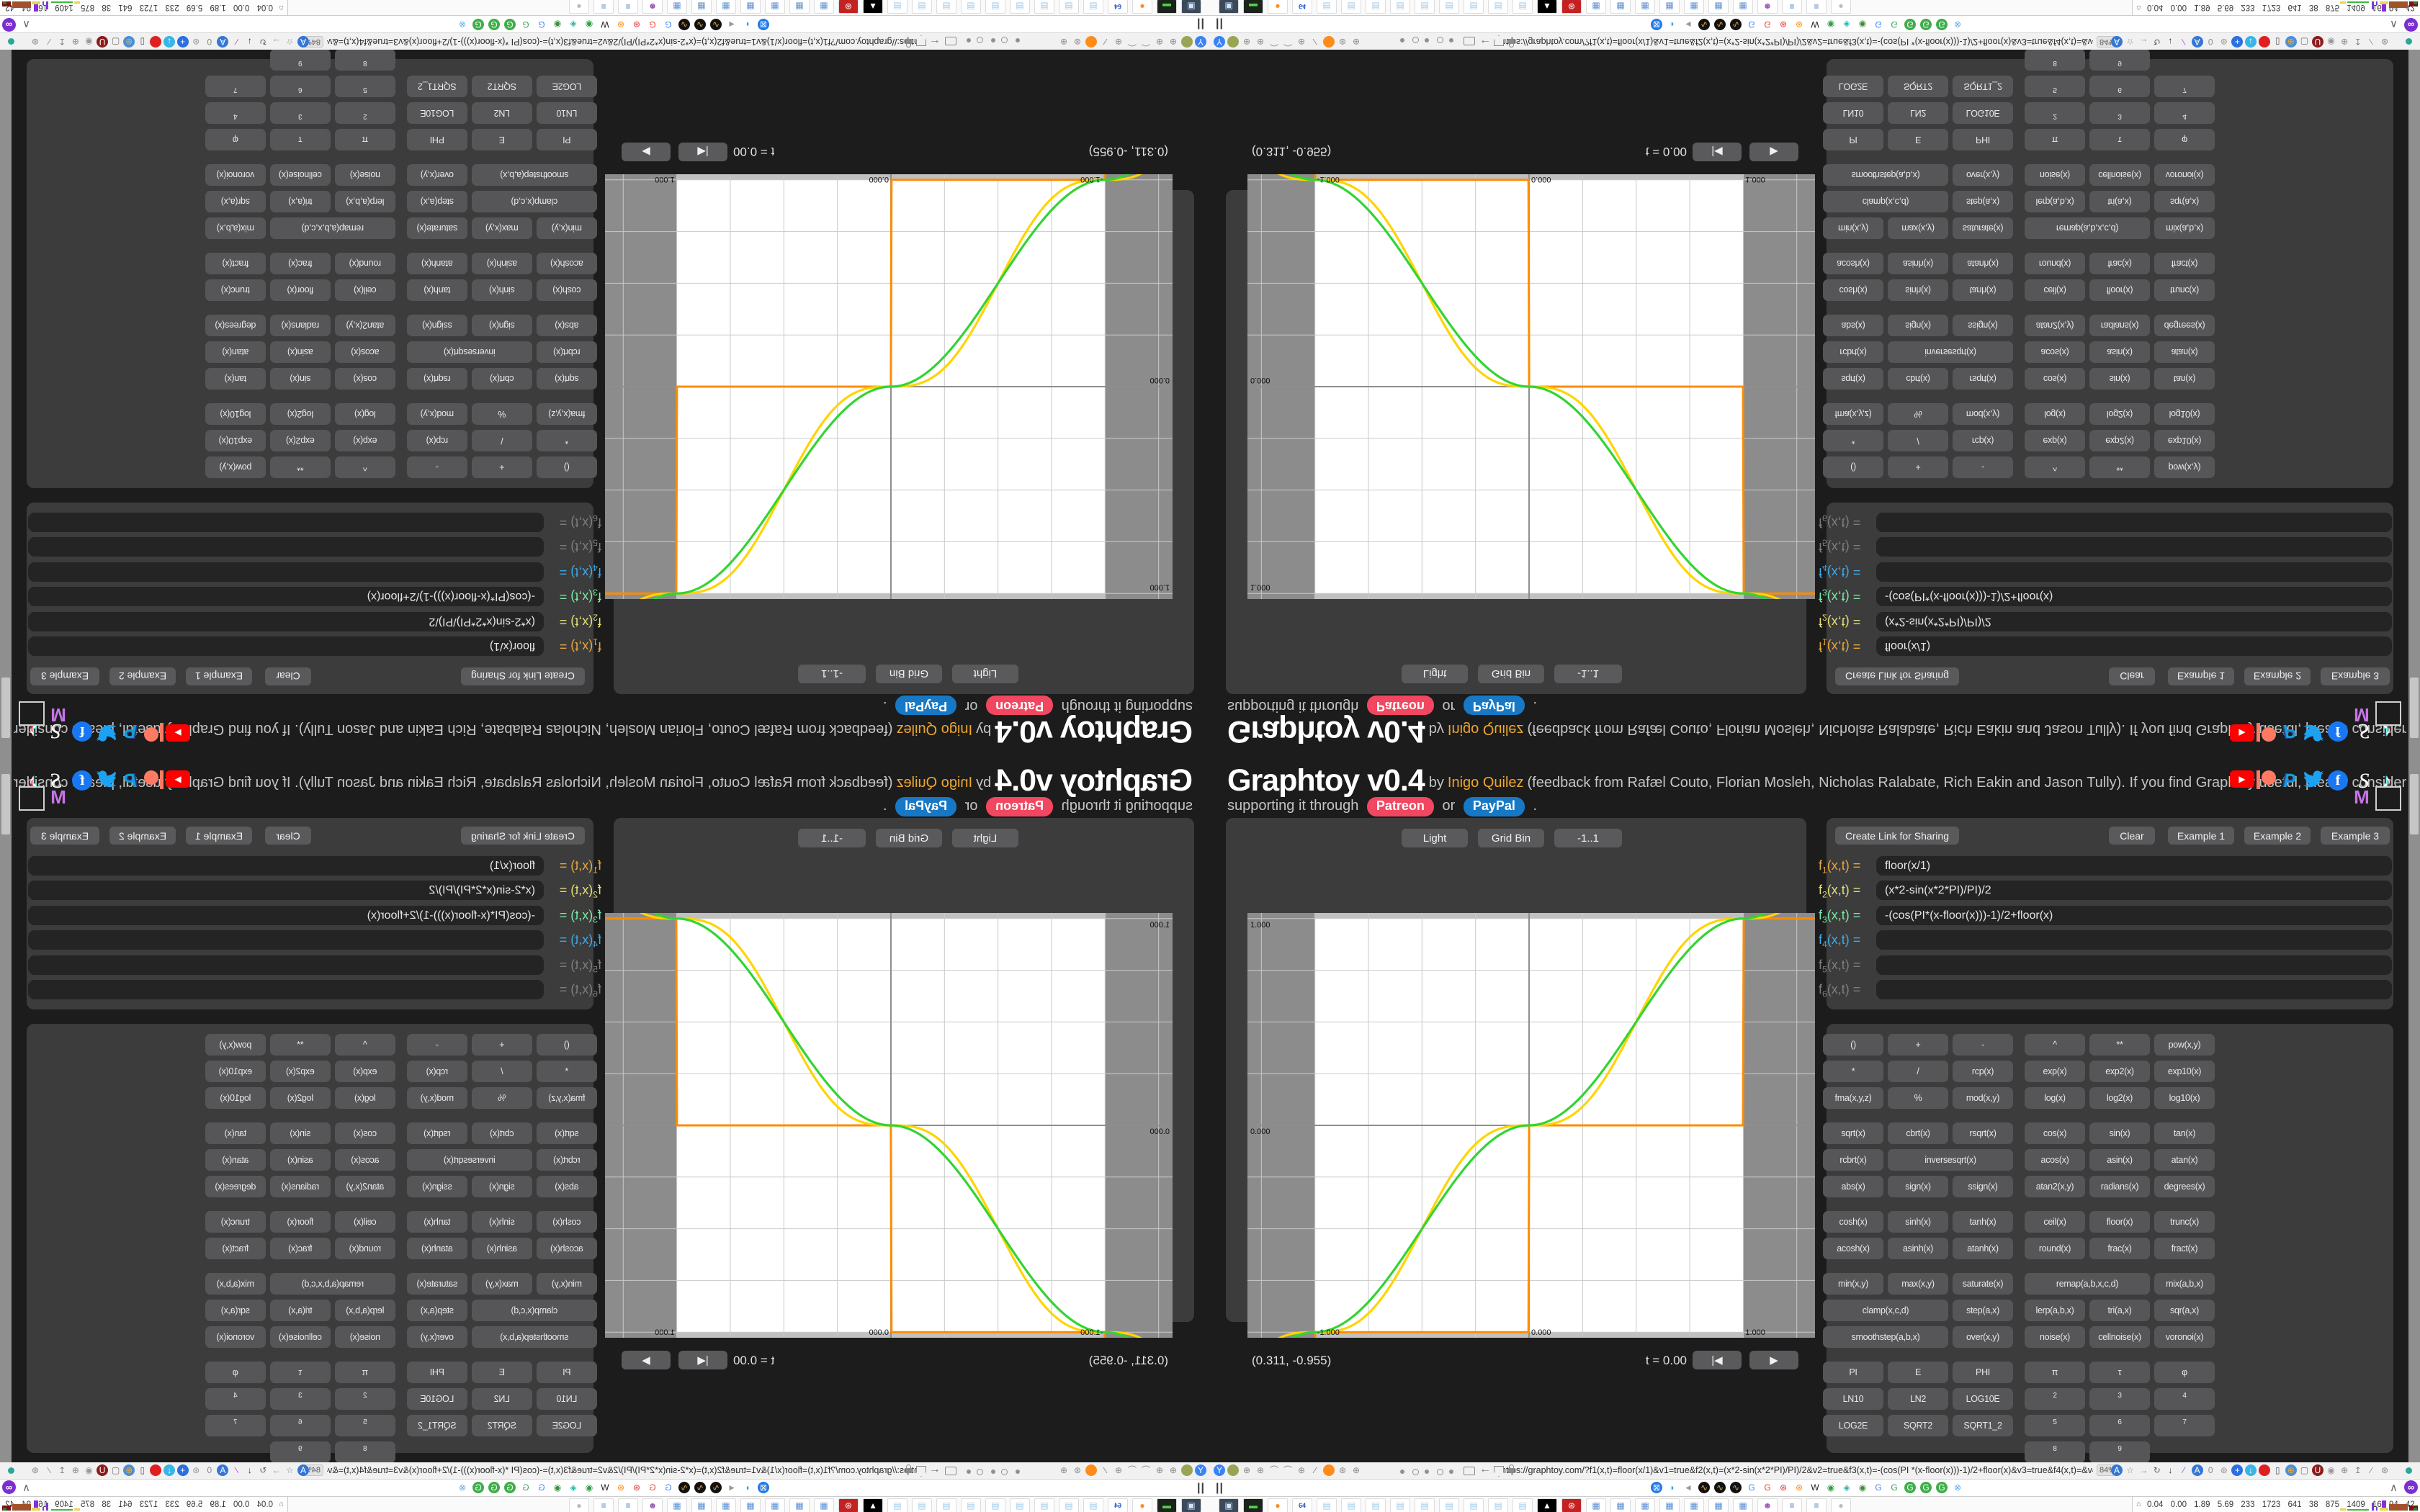 The height and width of the screenshot is (1512, 2420). Describe the element at coordinates (2184, 440) in the screenshot. I see `keypad-button-exp10x: exp10(x)` at that location.